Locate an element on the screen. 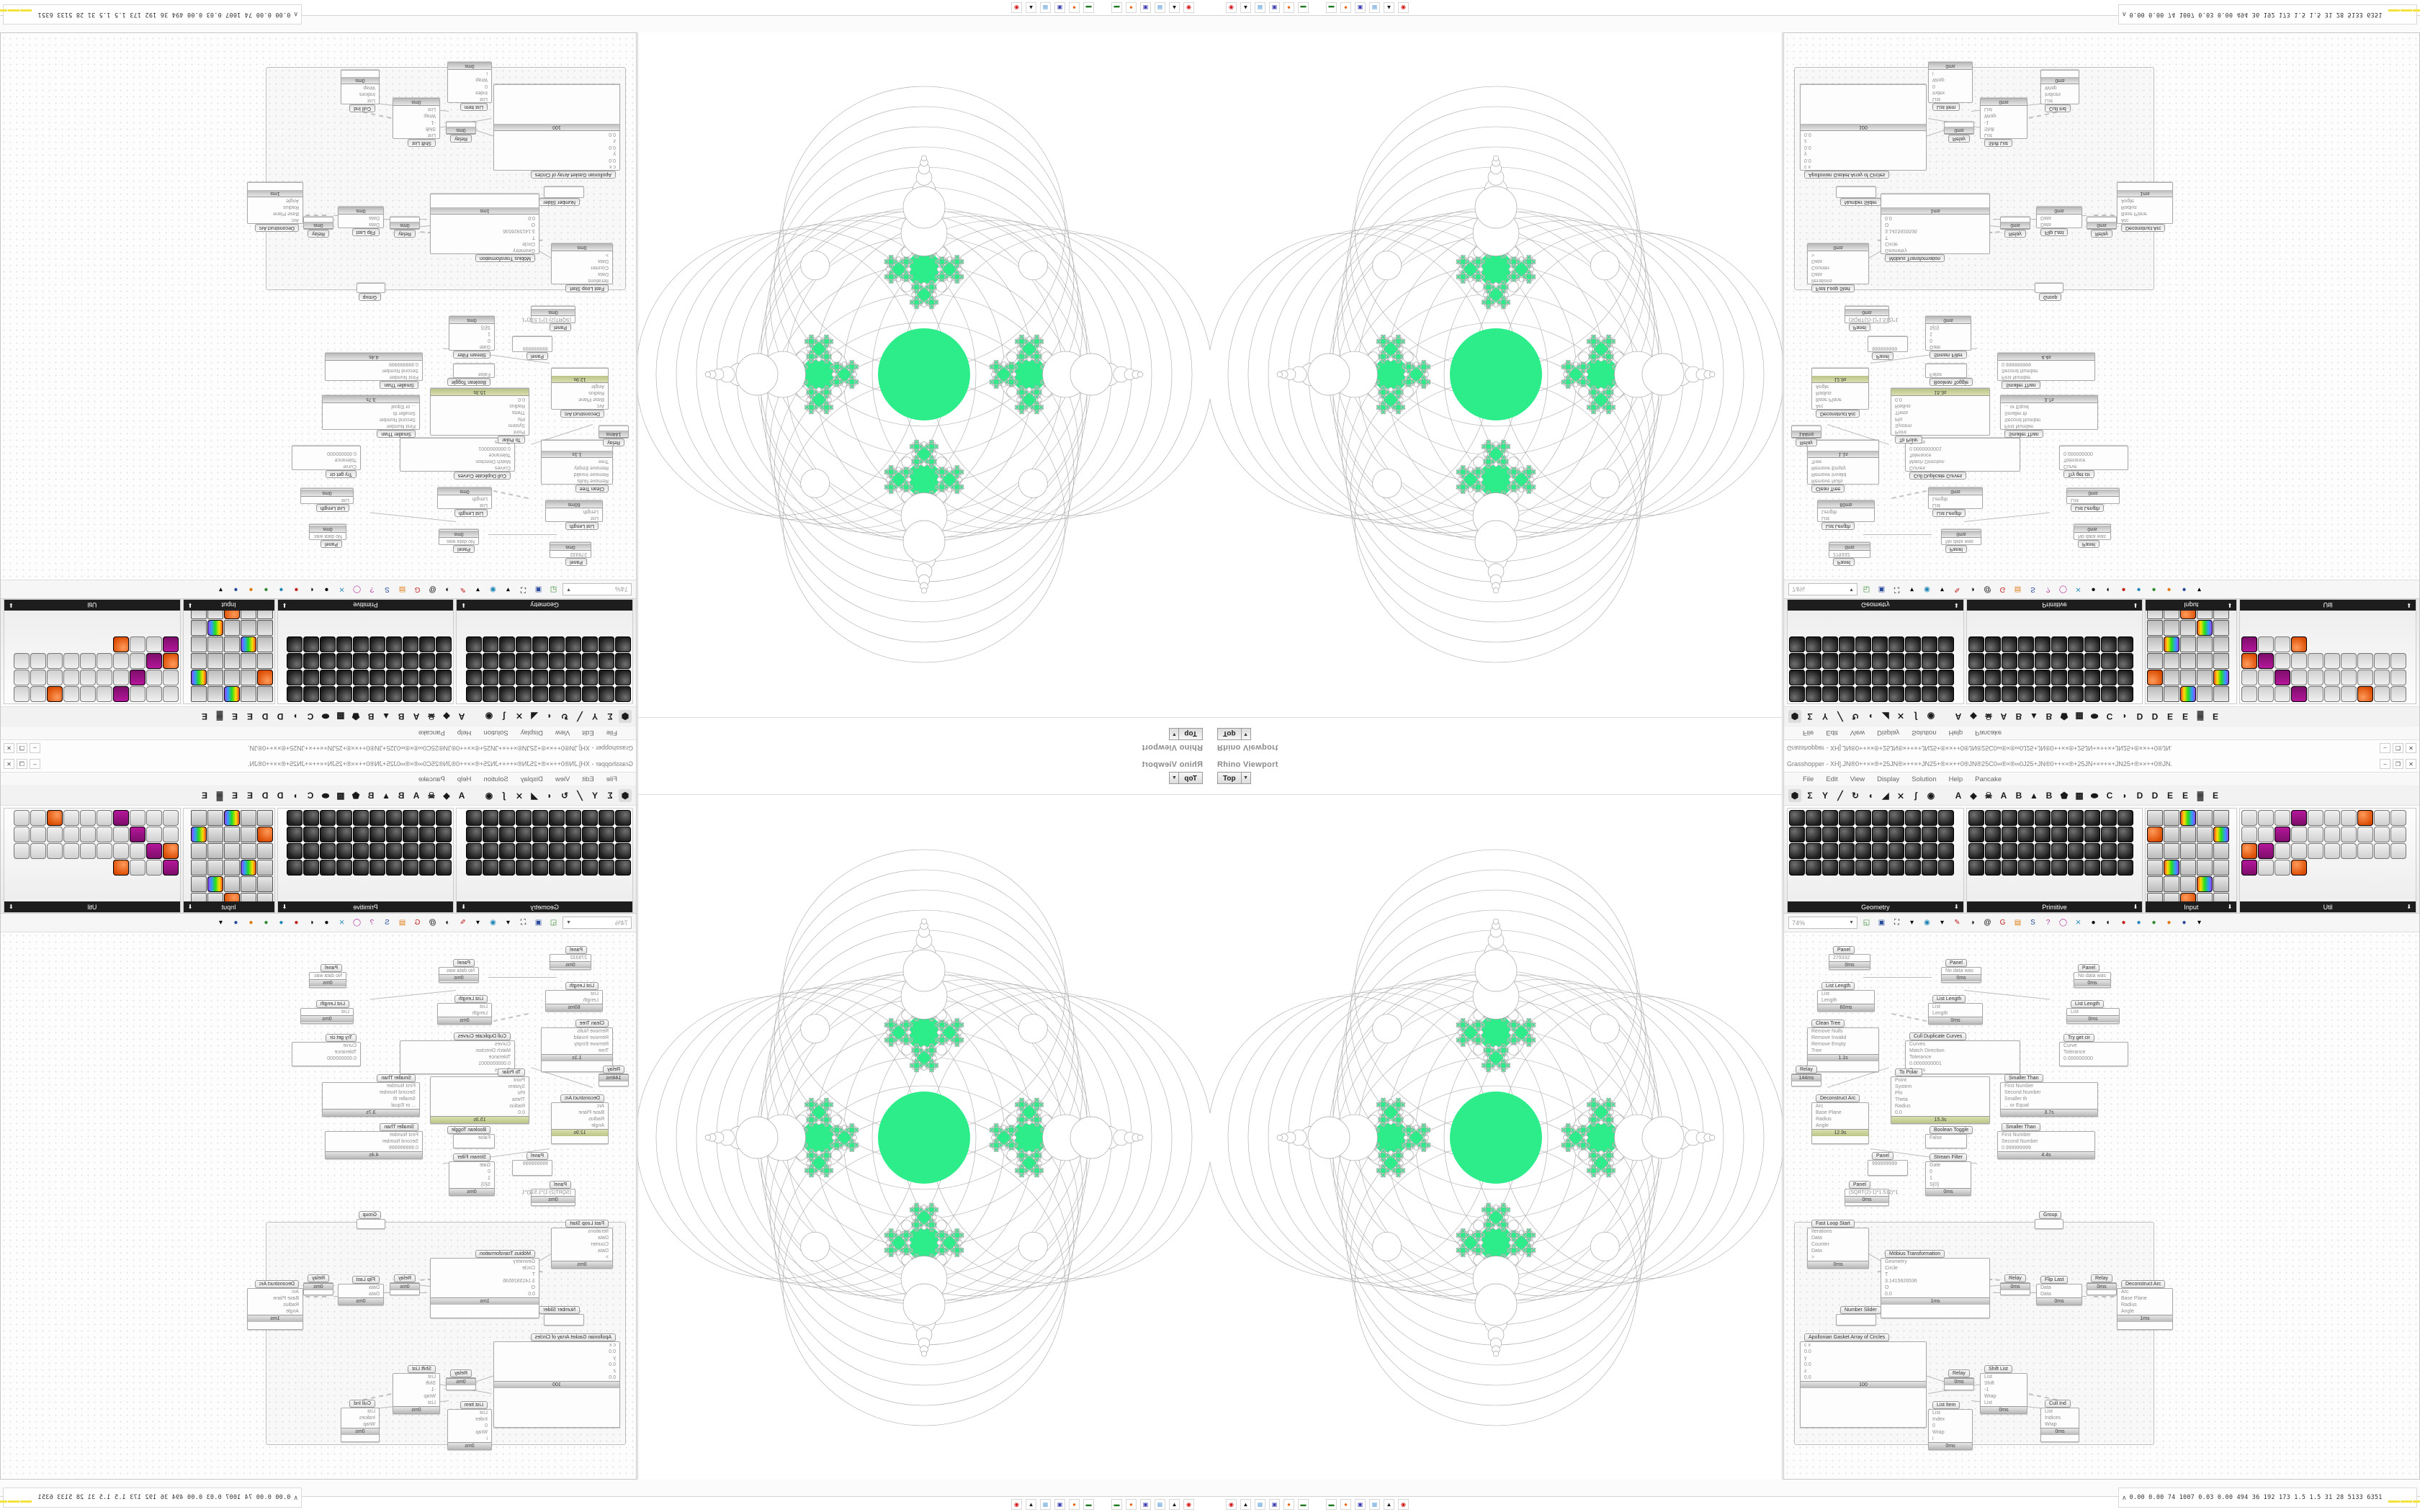 The image size is (2420, 1512). component-param-row: Remove Empty is located at coordinates (591, 467).